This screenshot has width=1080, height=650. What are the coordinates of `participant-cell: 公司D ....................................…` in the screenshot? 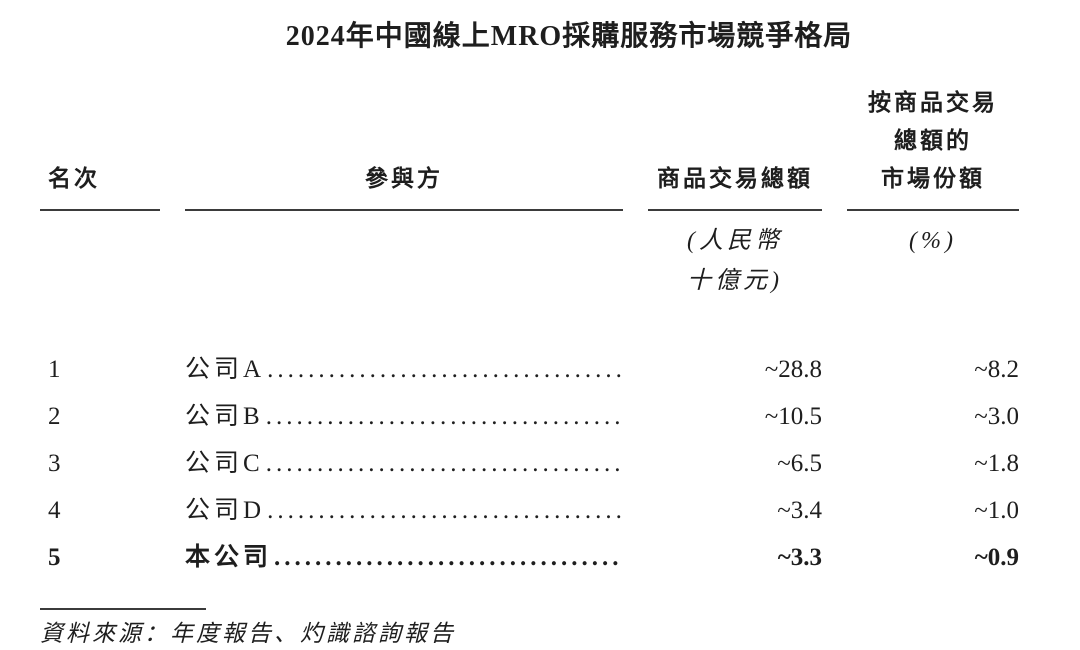 It's located at (404, 510).